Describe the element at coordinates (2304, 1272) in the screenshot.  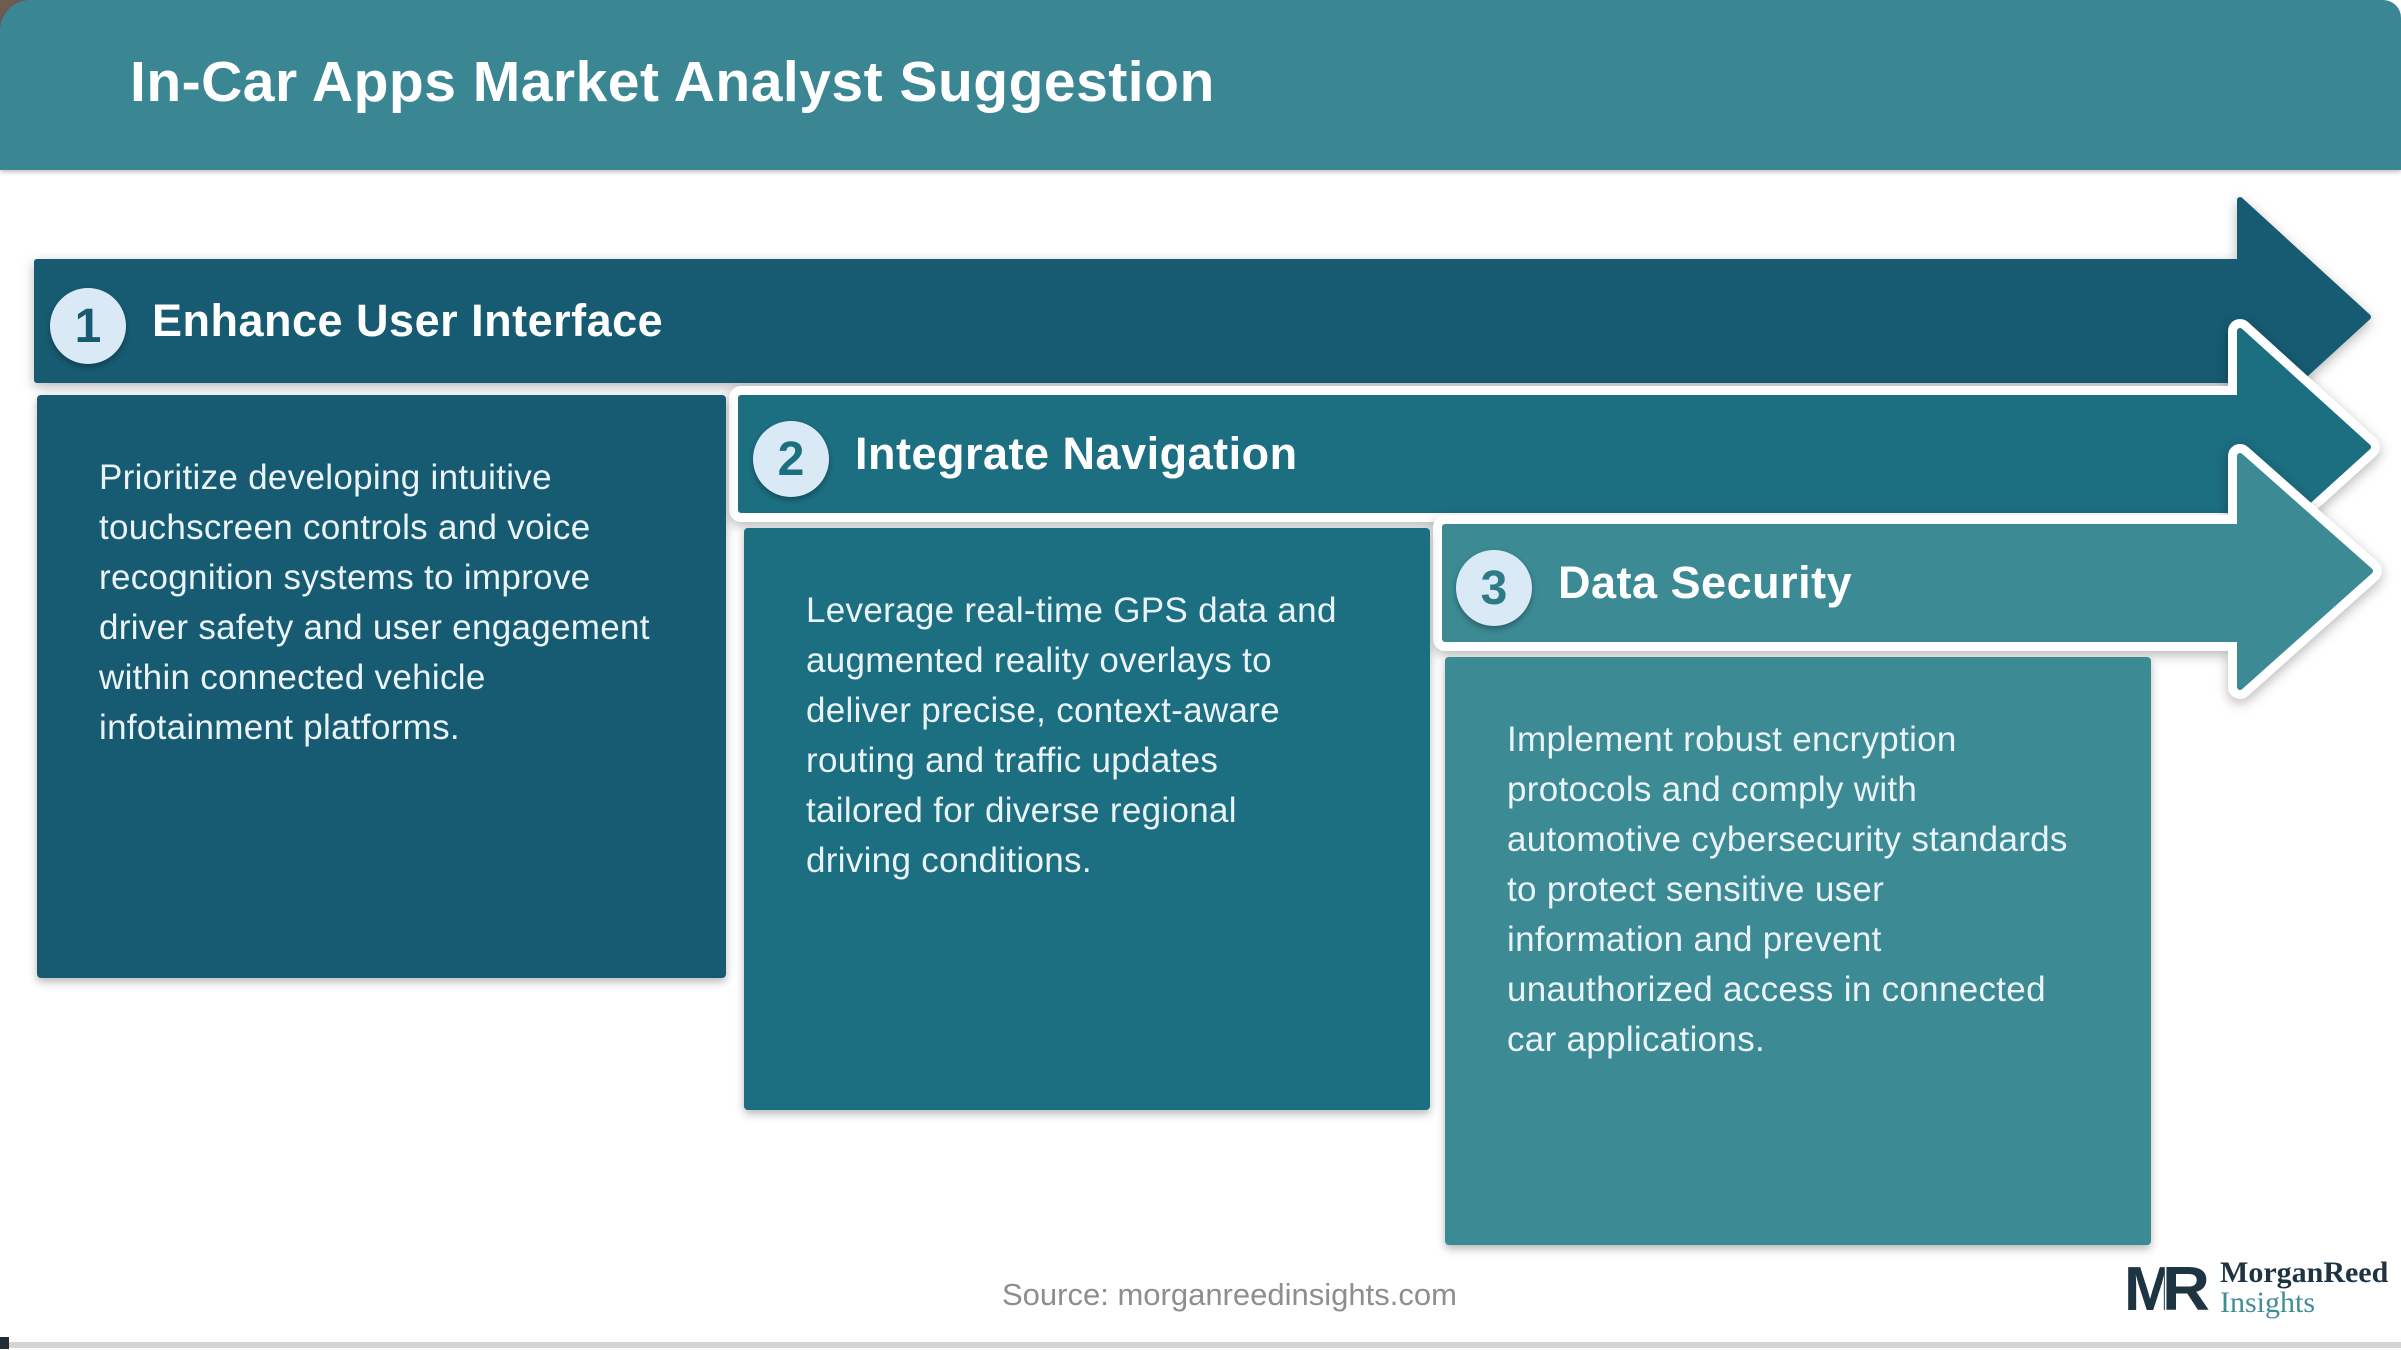
I see `logo-brand-name: MorganReed` at that location.